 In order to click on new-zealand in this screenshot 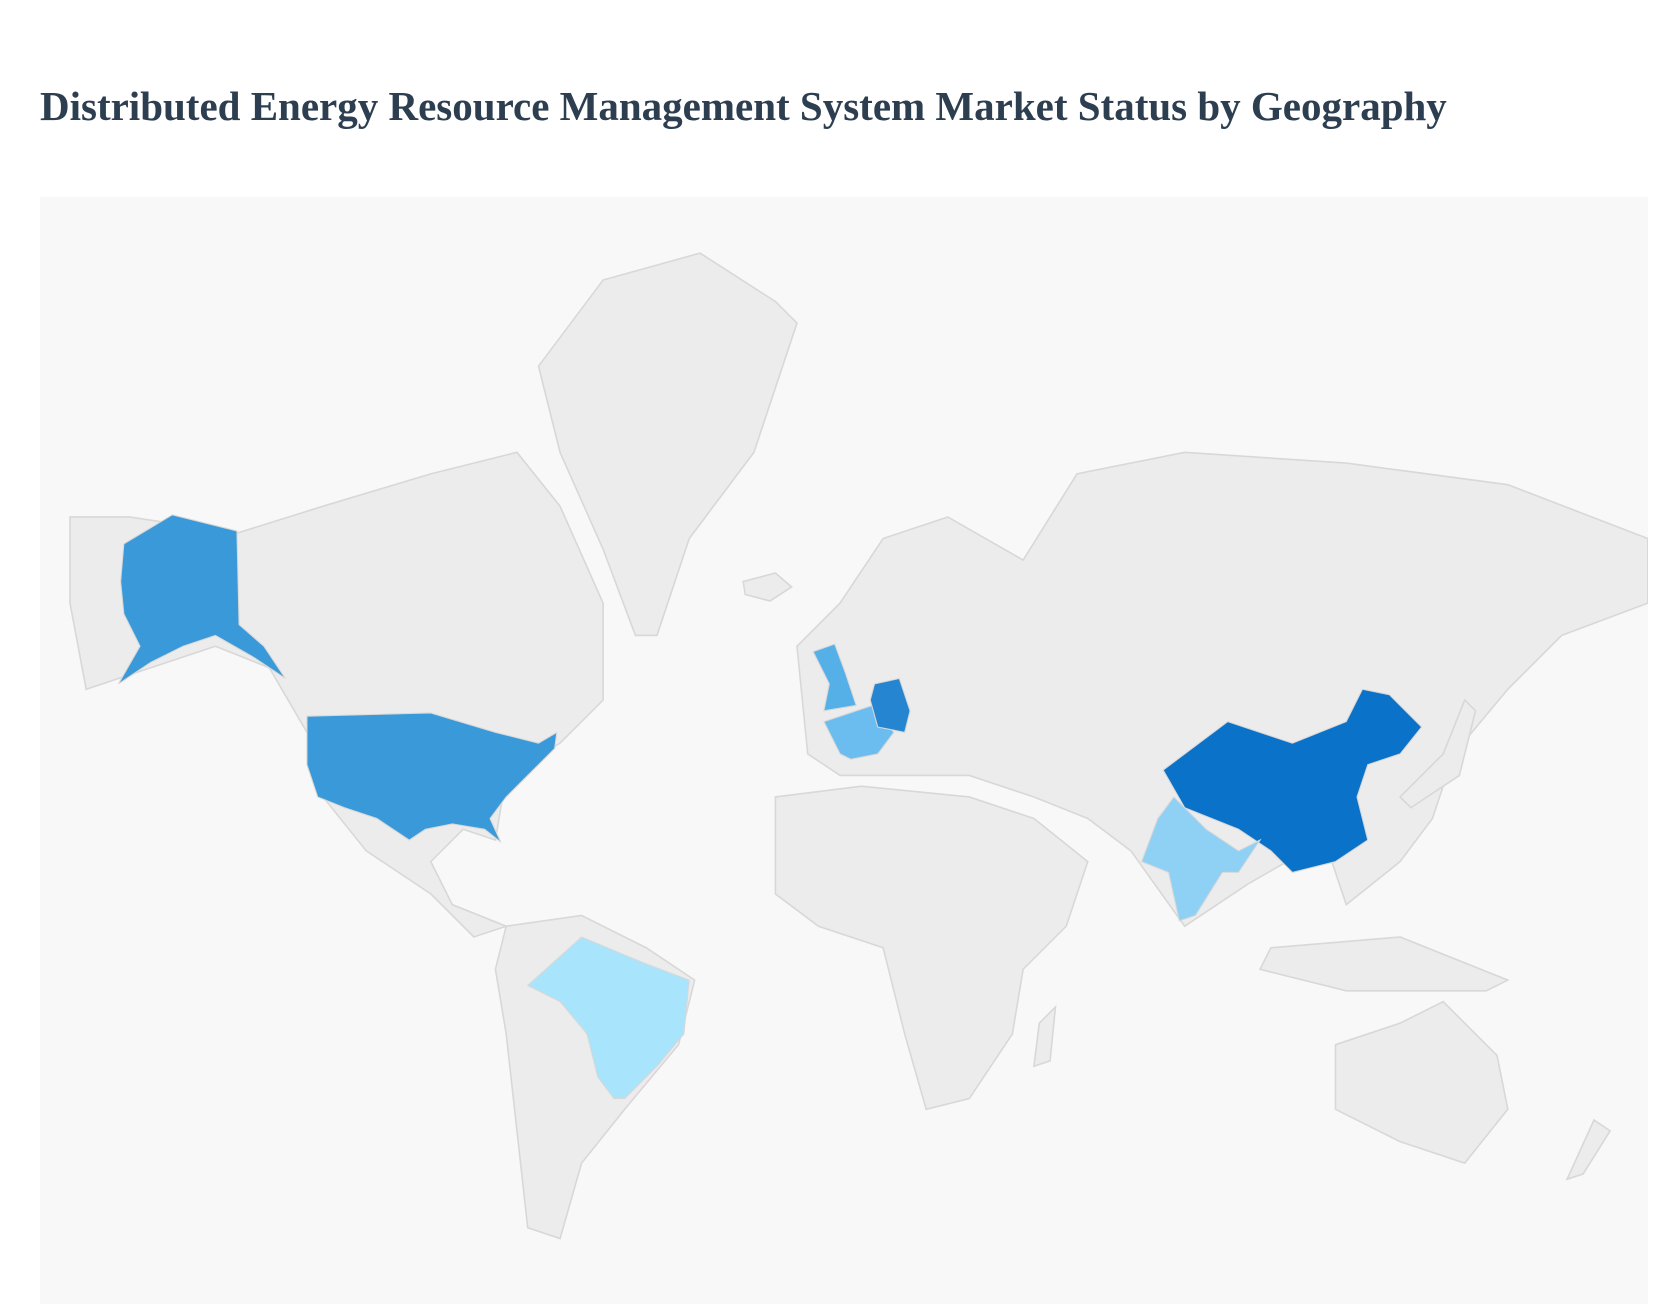, I will do `click(1588, 1149)`.